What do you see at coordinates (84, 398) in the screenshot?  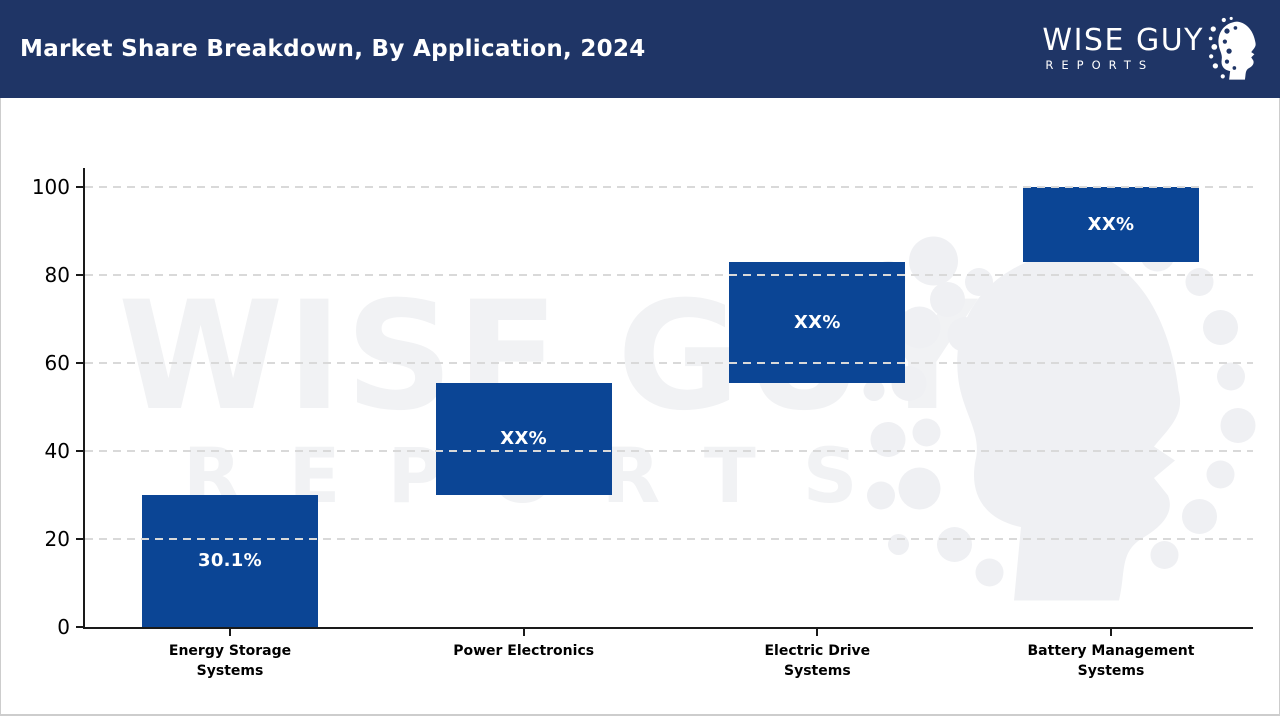 I see `y-axis-line` at bounding box center [84, 398].